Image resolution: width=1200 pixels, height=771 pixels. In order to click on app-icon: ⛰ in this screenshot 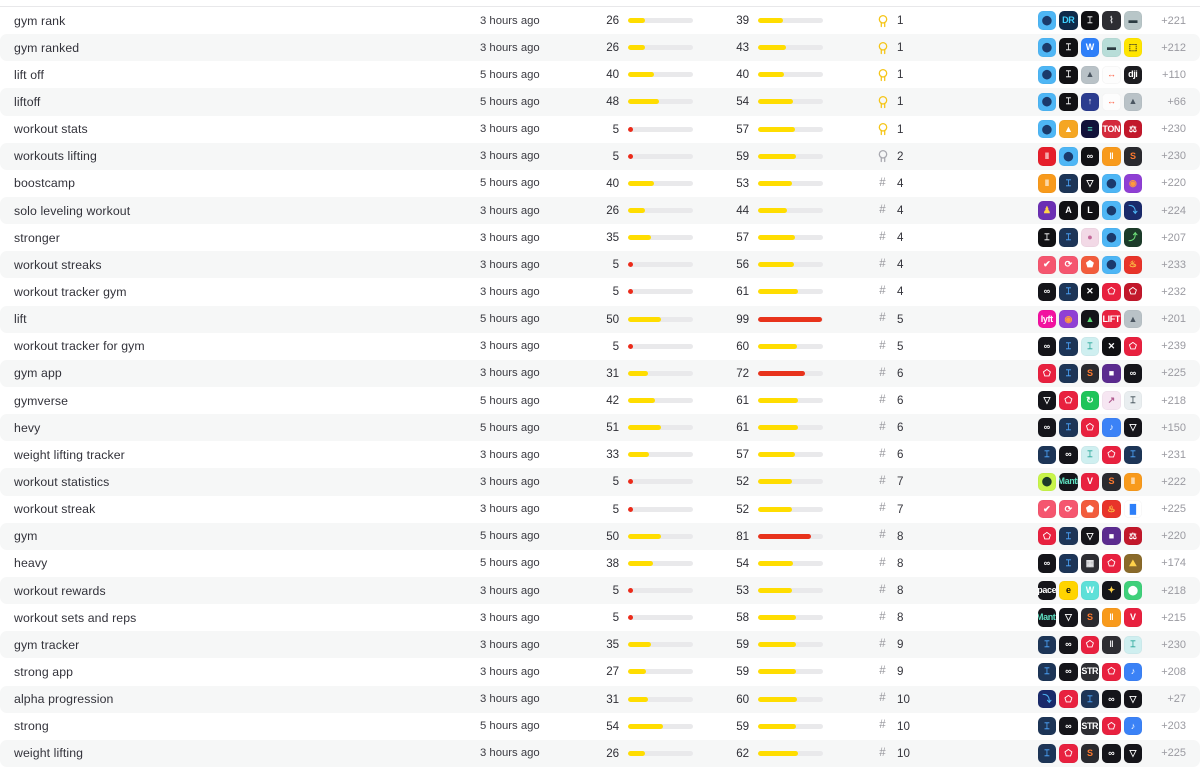, I will do `click(1132, 563)`.